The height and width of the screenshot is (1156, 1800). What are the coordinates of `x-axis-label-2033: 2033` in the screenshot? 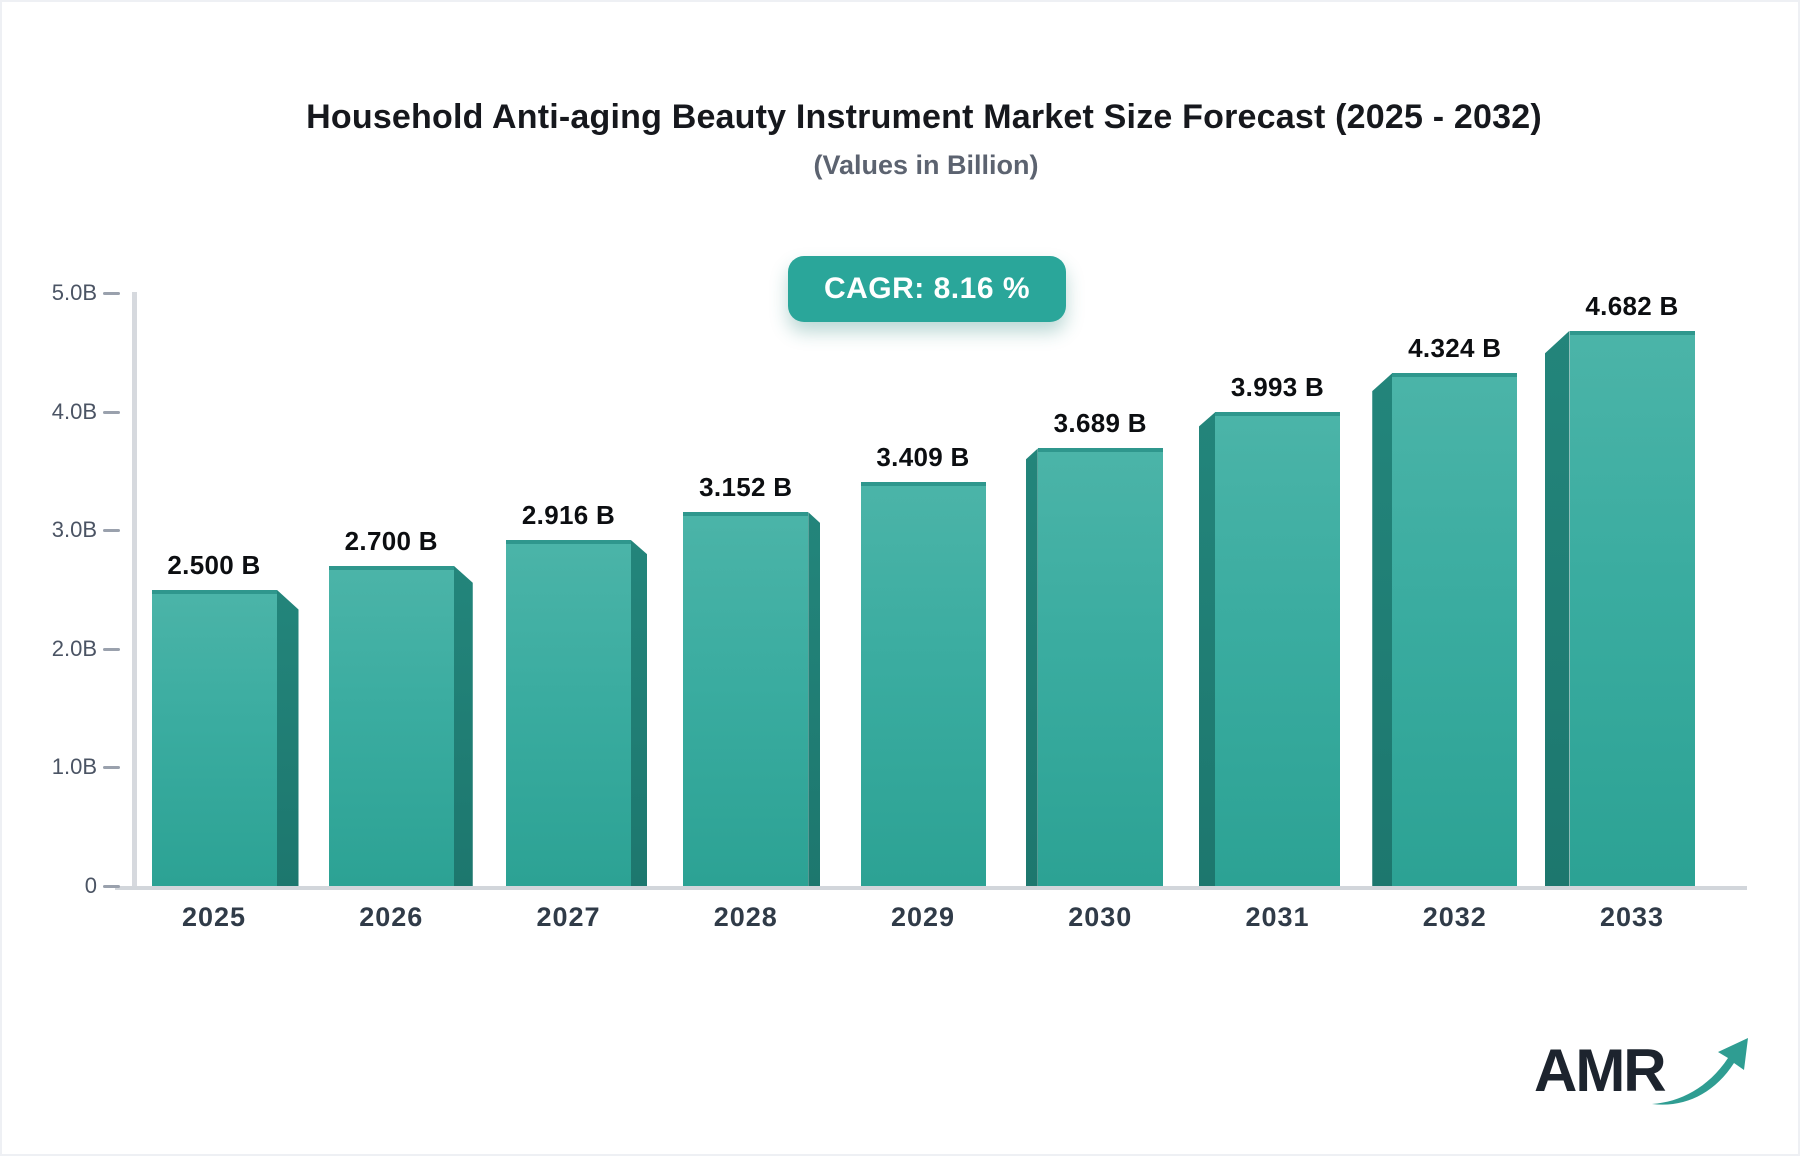 It's located at (1632, 917).